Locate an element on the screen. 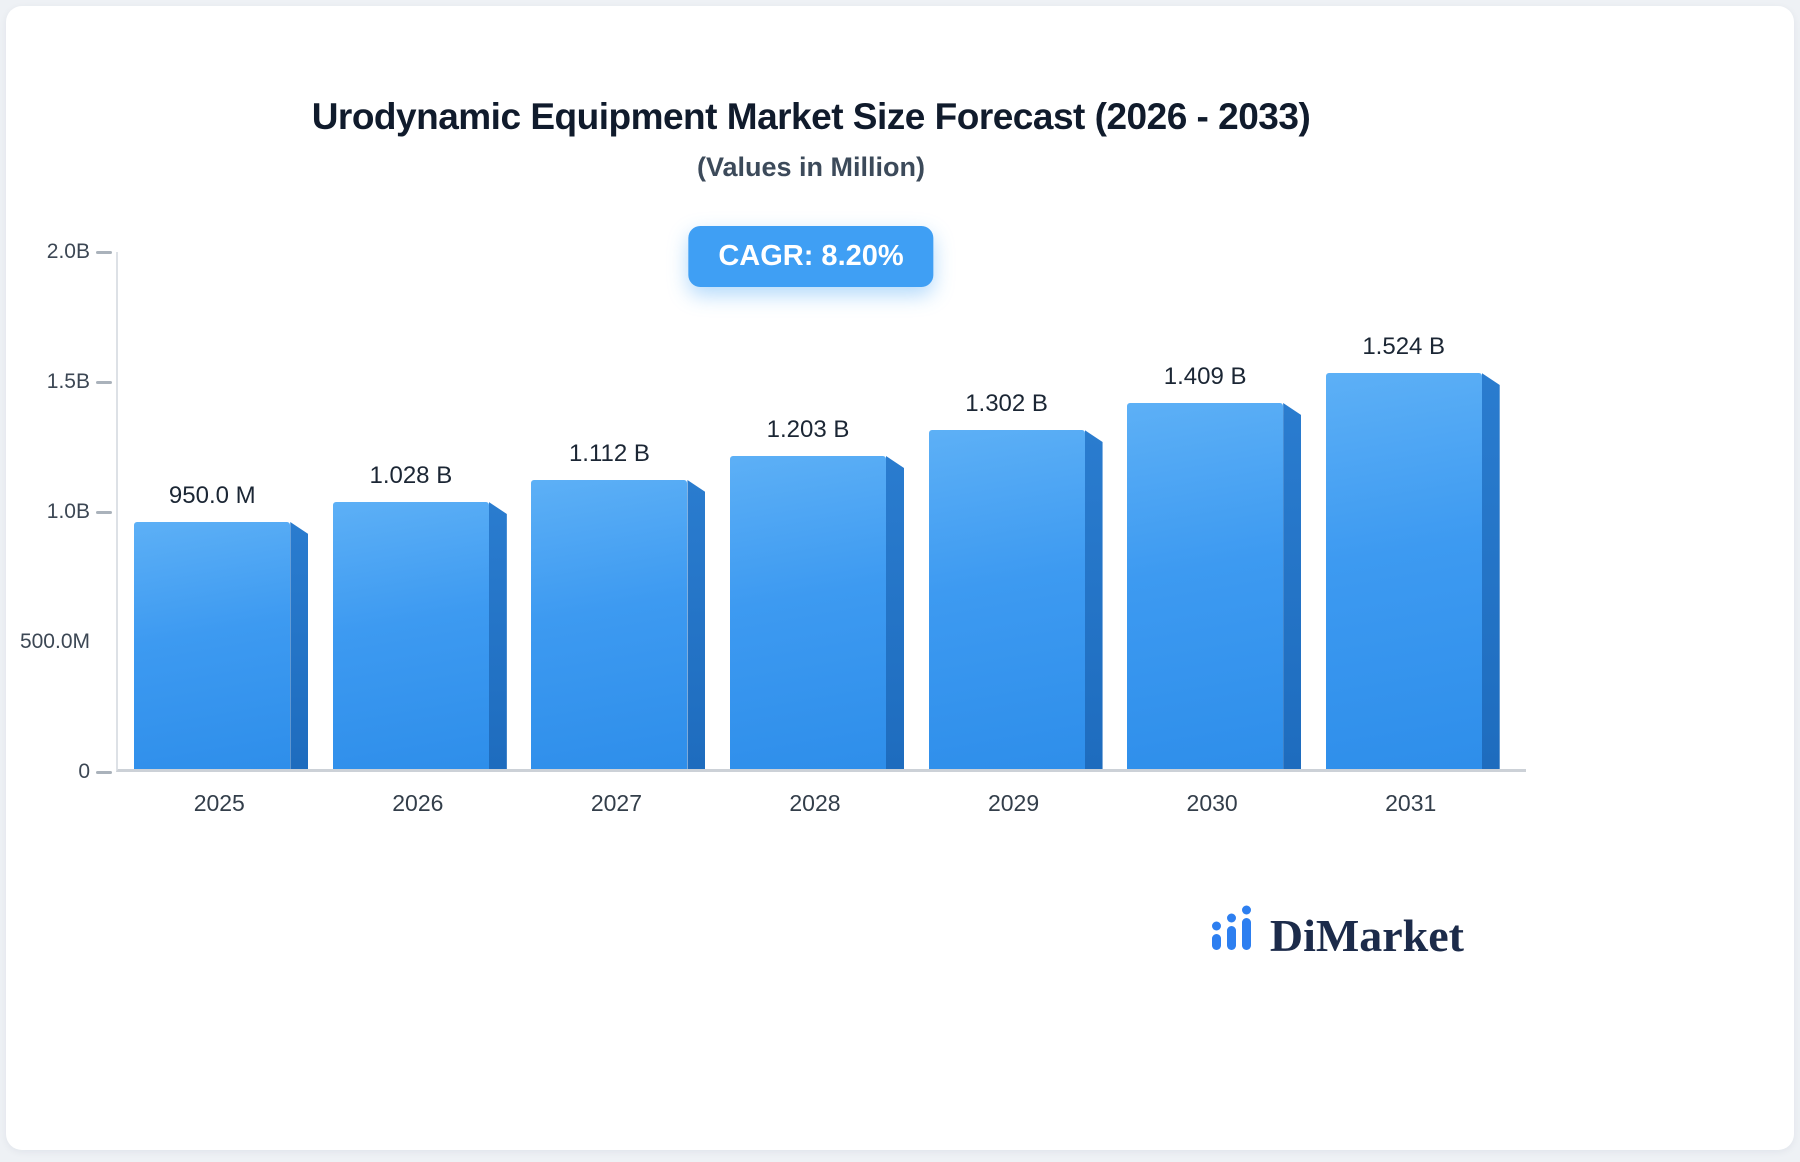  bar-value-label: 1.409 B is located at coordinates (1205, 376).